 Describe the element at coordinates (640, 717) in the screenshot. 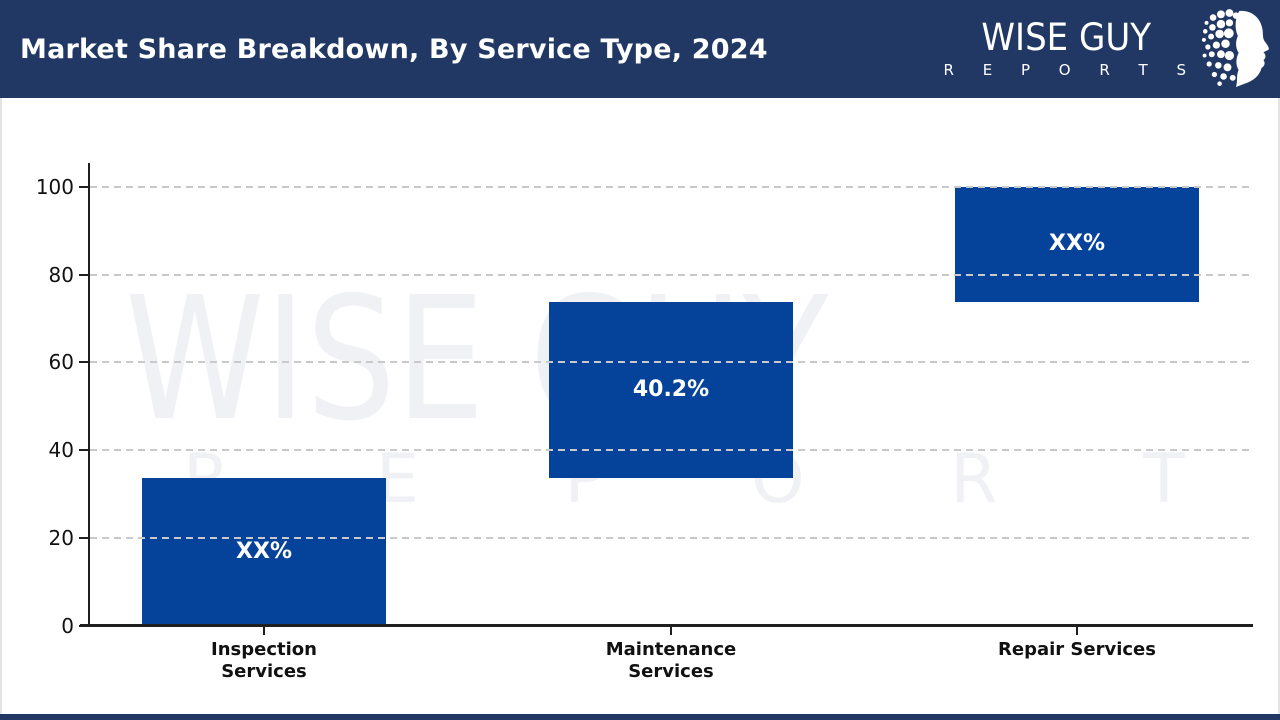

I see `footer-bar` at that location.